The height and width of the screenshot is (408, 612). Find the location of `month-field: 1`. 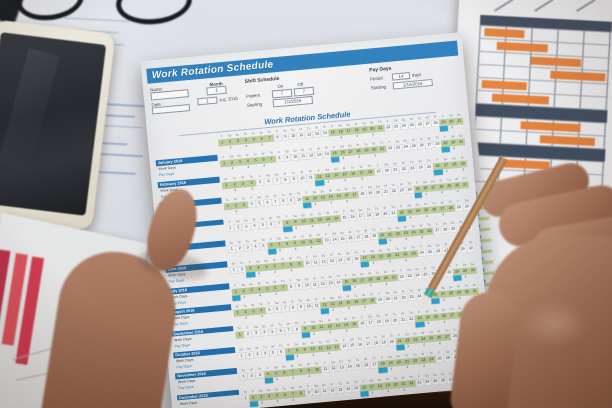

month-field: 1 is located at coordinates (217, 90).